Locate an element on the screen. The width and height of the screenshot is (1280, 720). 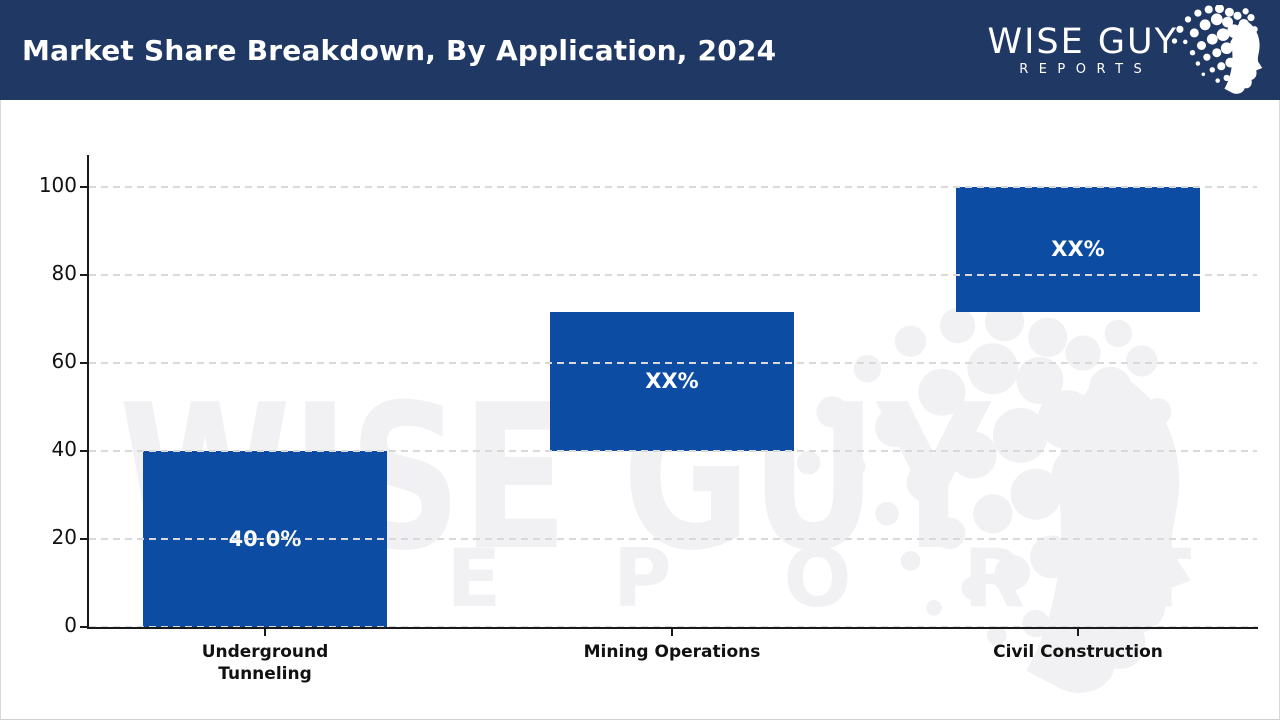
brand-logo: WISE GUY REPORTS is located at coordinates (1126, 50).